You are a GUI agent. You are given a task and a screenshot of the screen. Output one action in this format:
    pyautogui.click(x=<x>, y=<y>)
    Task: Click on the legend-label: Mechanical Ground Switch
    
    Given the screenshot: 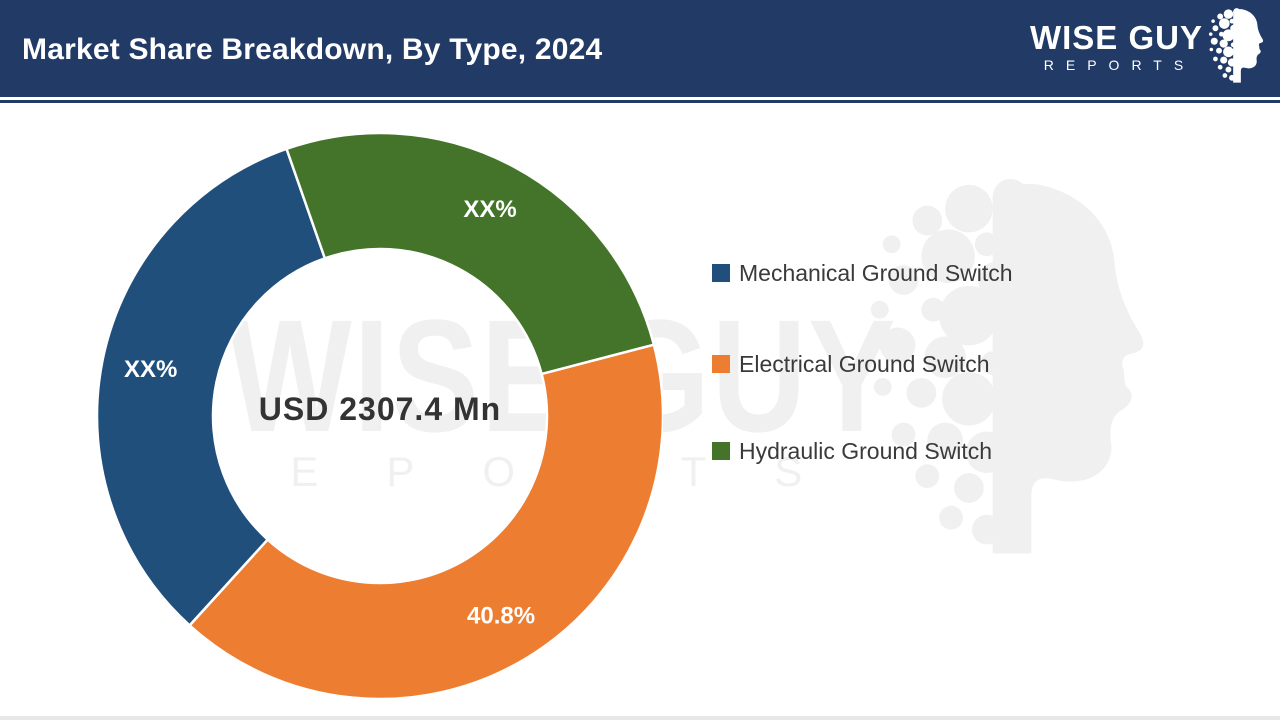 What is the action you would take?
    pyautogui.click(x=876, y=272)
    